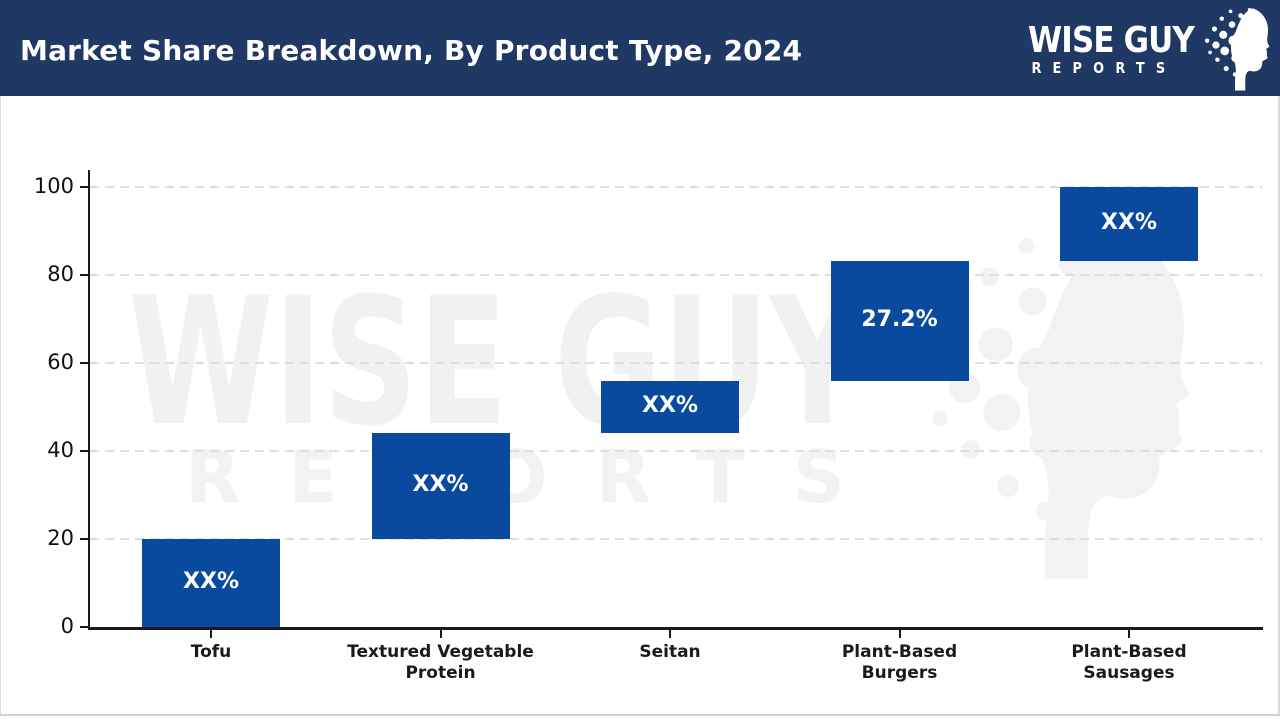 Image resolution: width=1280 pixels, height=720 pixels. What do you see at coordinates (675, 628) in the screenshot?
I see `x-axis-line` at bounding box center [675, 628].